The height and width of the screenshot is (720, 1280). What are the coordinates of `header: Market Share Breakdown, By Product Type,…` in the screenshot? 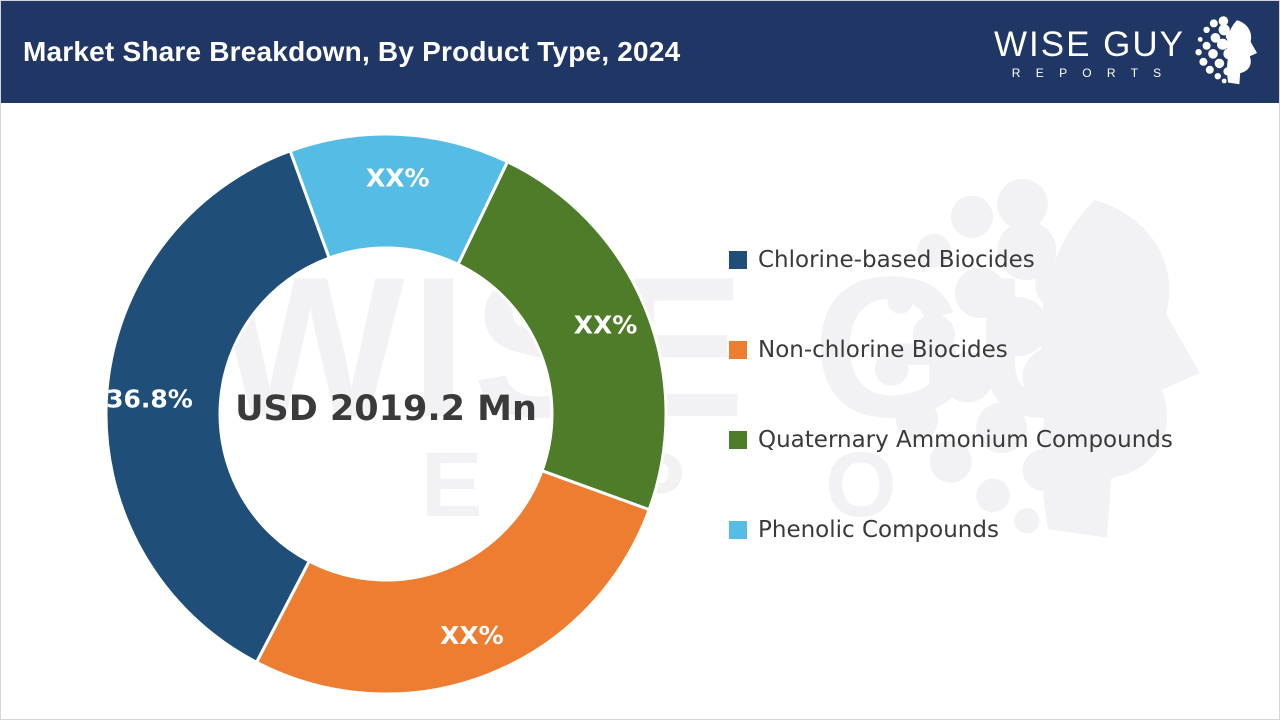 It's located at (640, 52).